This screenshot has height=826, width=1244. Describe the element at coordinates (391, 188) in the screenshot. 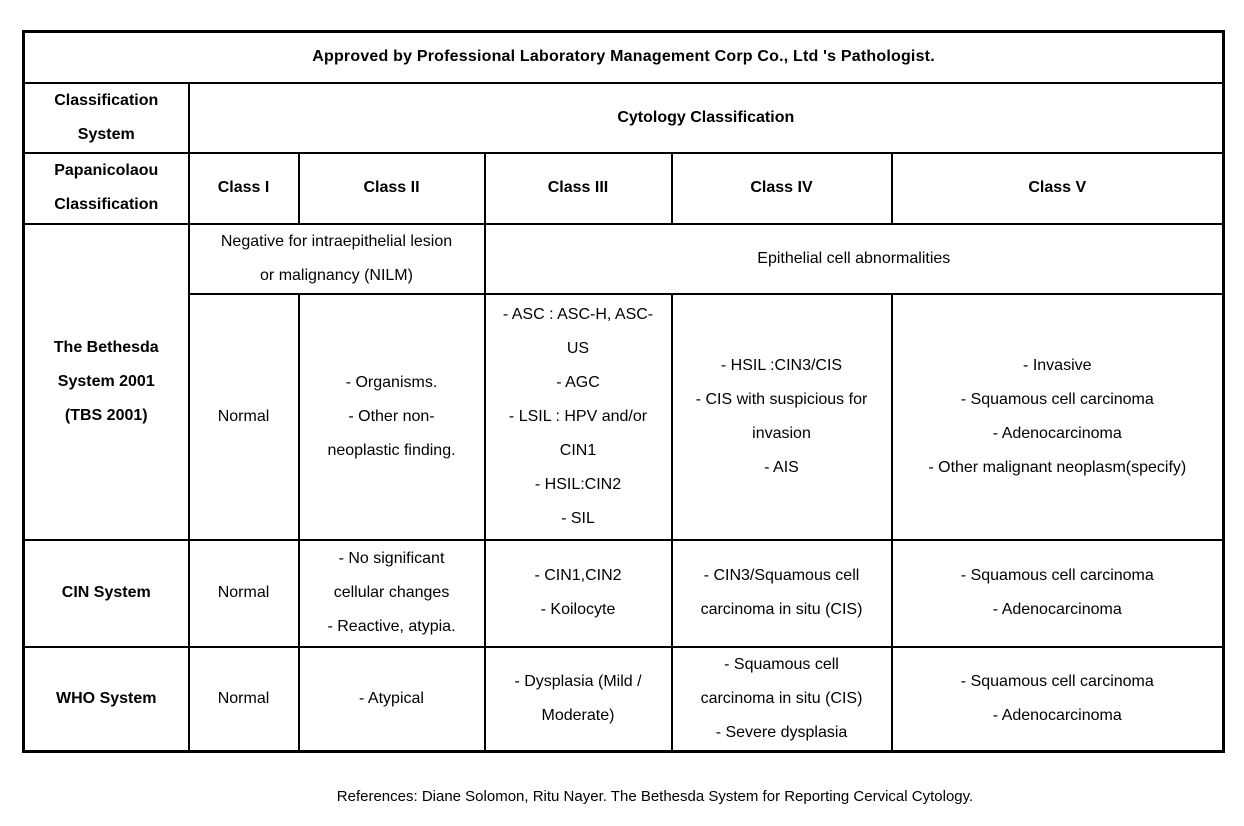

I see `class-ii-header: Class II` at that location.